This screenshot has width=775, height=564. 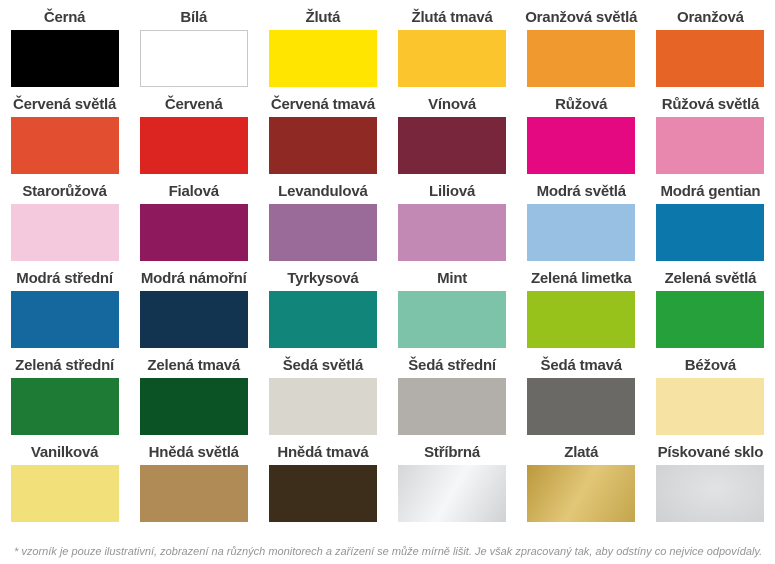 I want to click on swatch-cell: Zelená světlá, so click(x=710, y=306).